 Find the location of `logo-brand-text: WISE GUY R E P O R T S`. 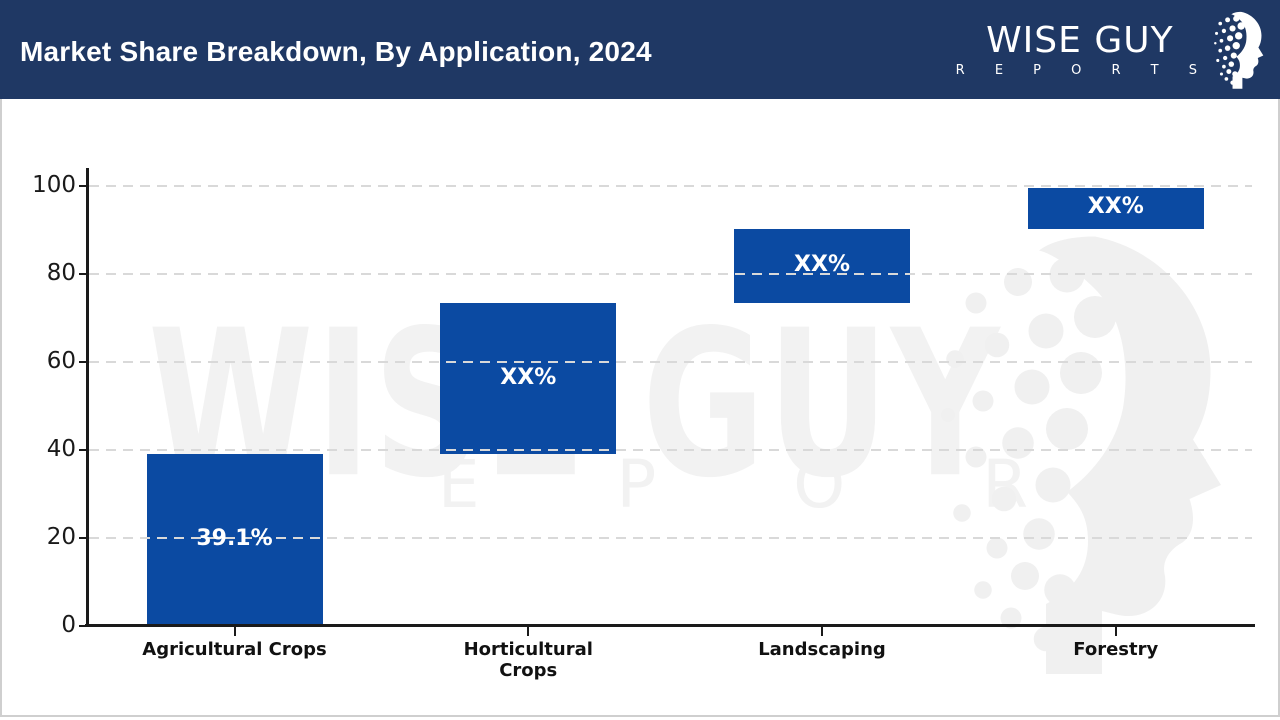

logo-brand-text: WISE GUY R E P O R T S is located at coordinates (1080, 49).